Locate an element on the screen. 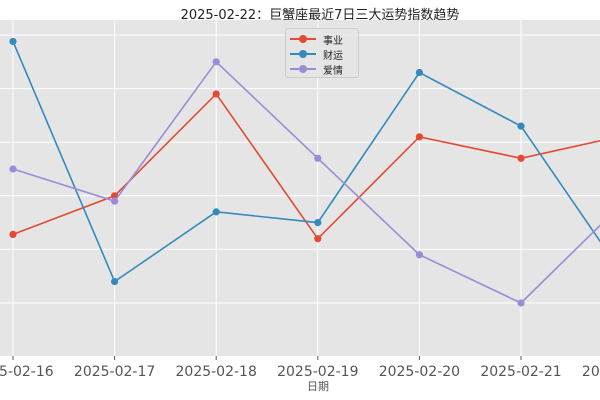  x-tick-label: 2025-02-20 is located at coordinates (419, 372).